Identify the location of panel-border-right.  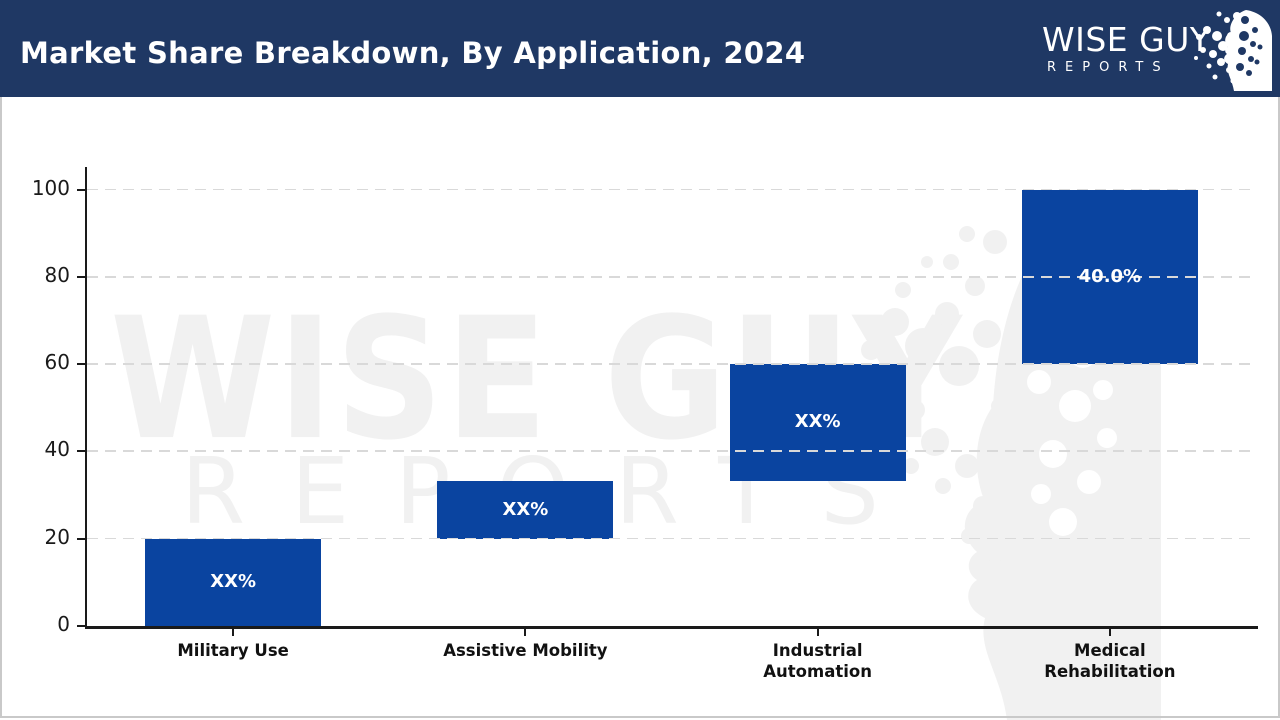
(1279, 407).